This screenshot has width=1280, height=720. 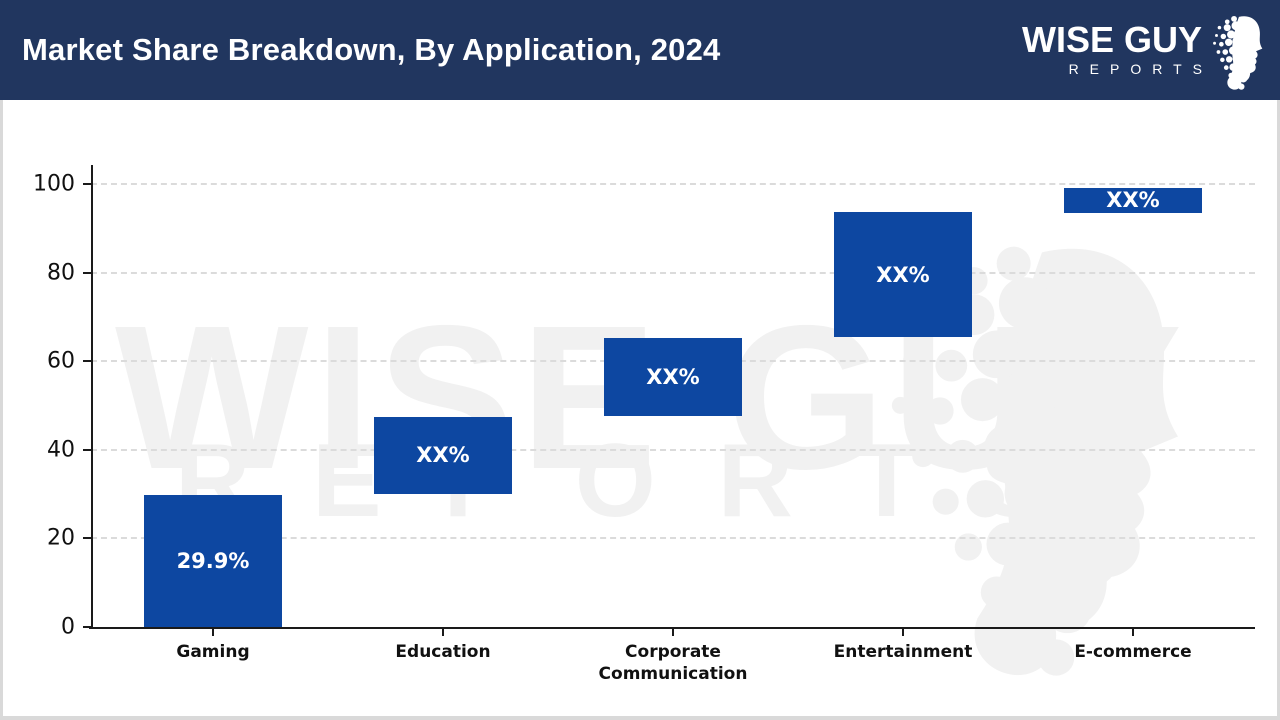 I want to click on y-axis-spine, so click(x=92, y=397).